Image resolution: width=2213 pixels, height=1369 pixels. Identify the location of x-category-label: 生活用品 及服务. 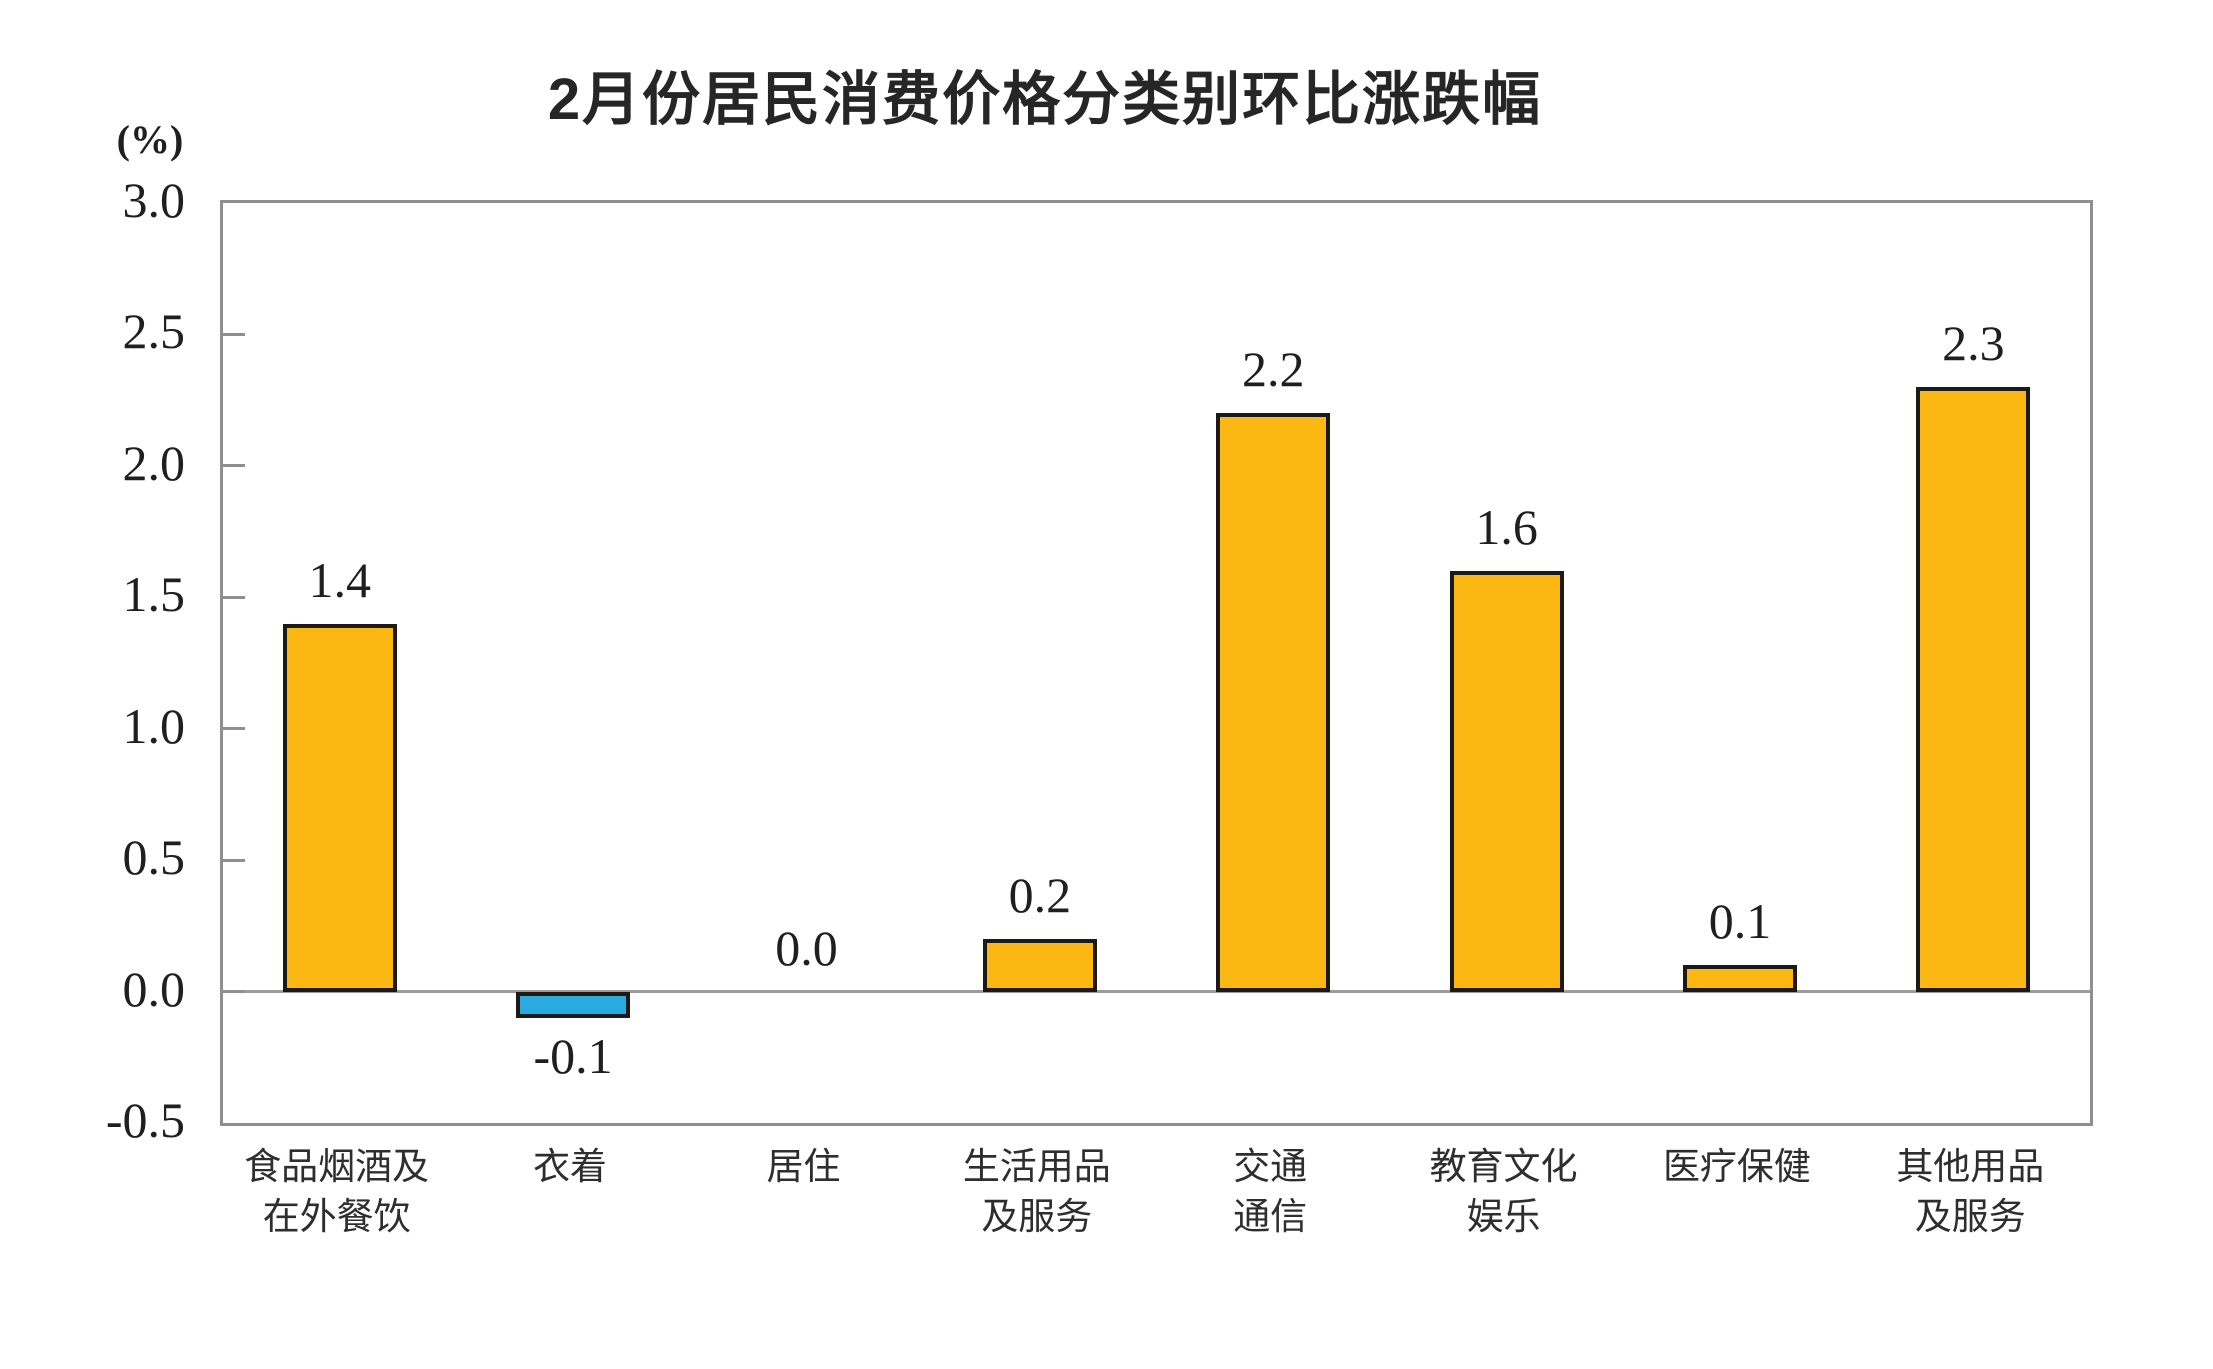
(1036, 1191).